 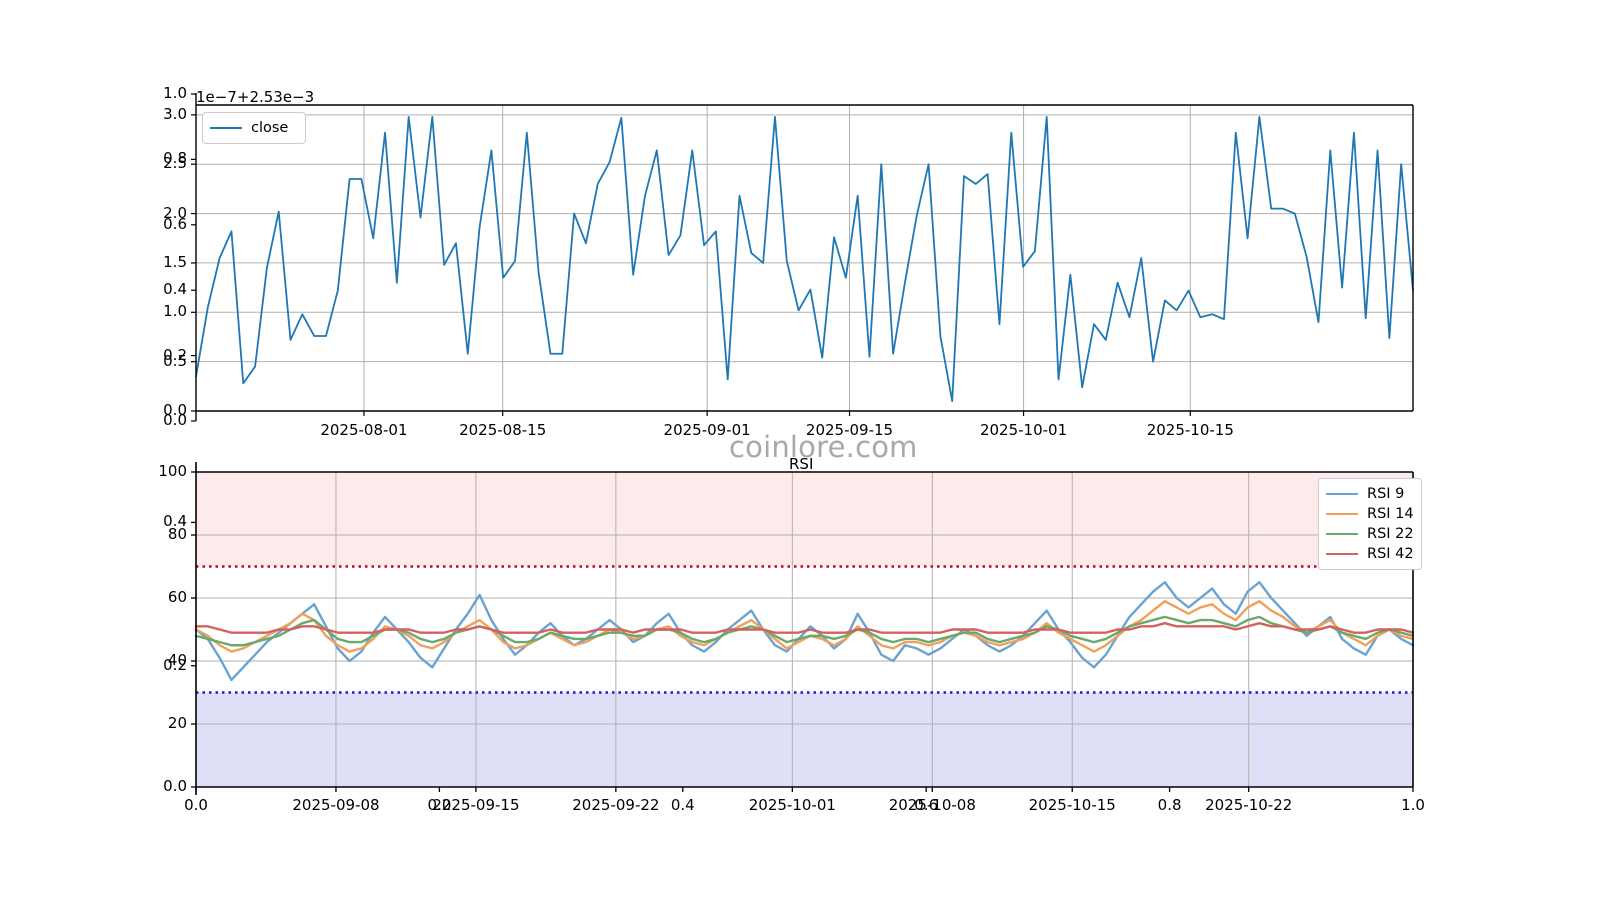 I want to click on price-xtick-2025-08-15: 2025-08-15, so click(x=503, y=430).